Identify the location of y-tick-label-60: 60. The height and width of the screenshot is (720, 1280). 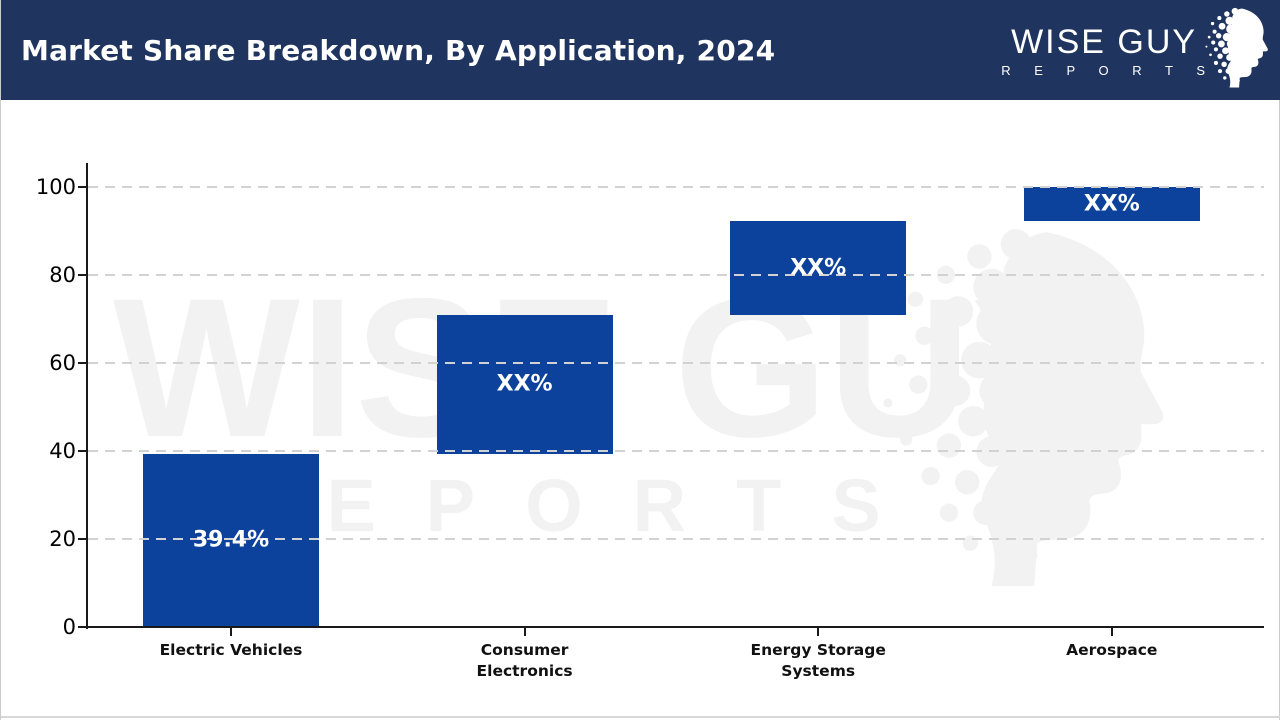
(62, 363).